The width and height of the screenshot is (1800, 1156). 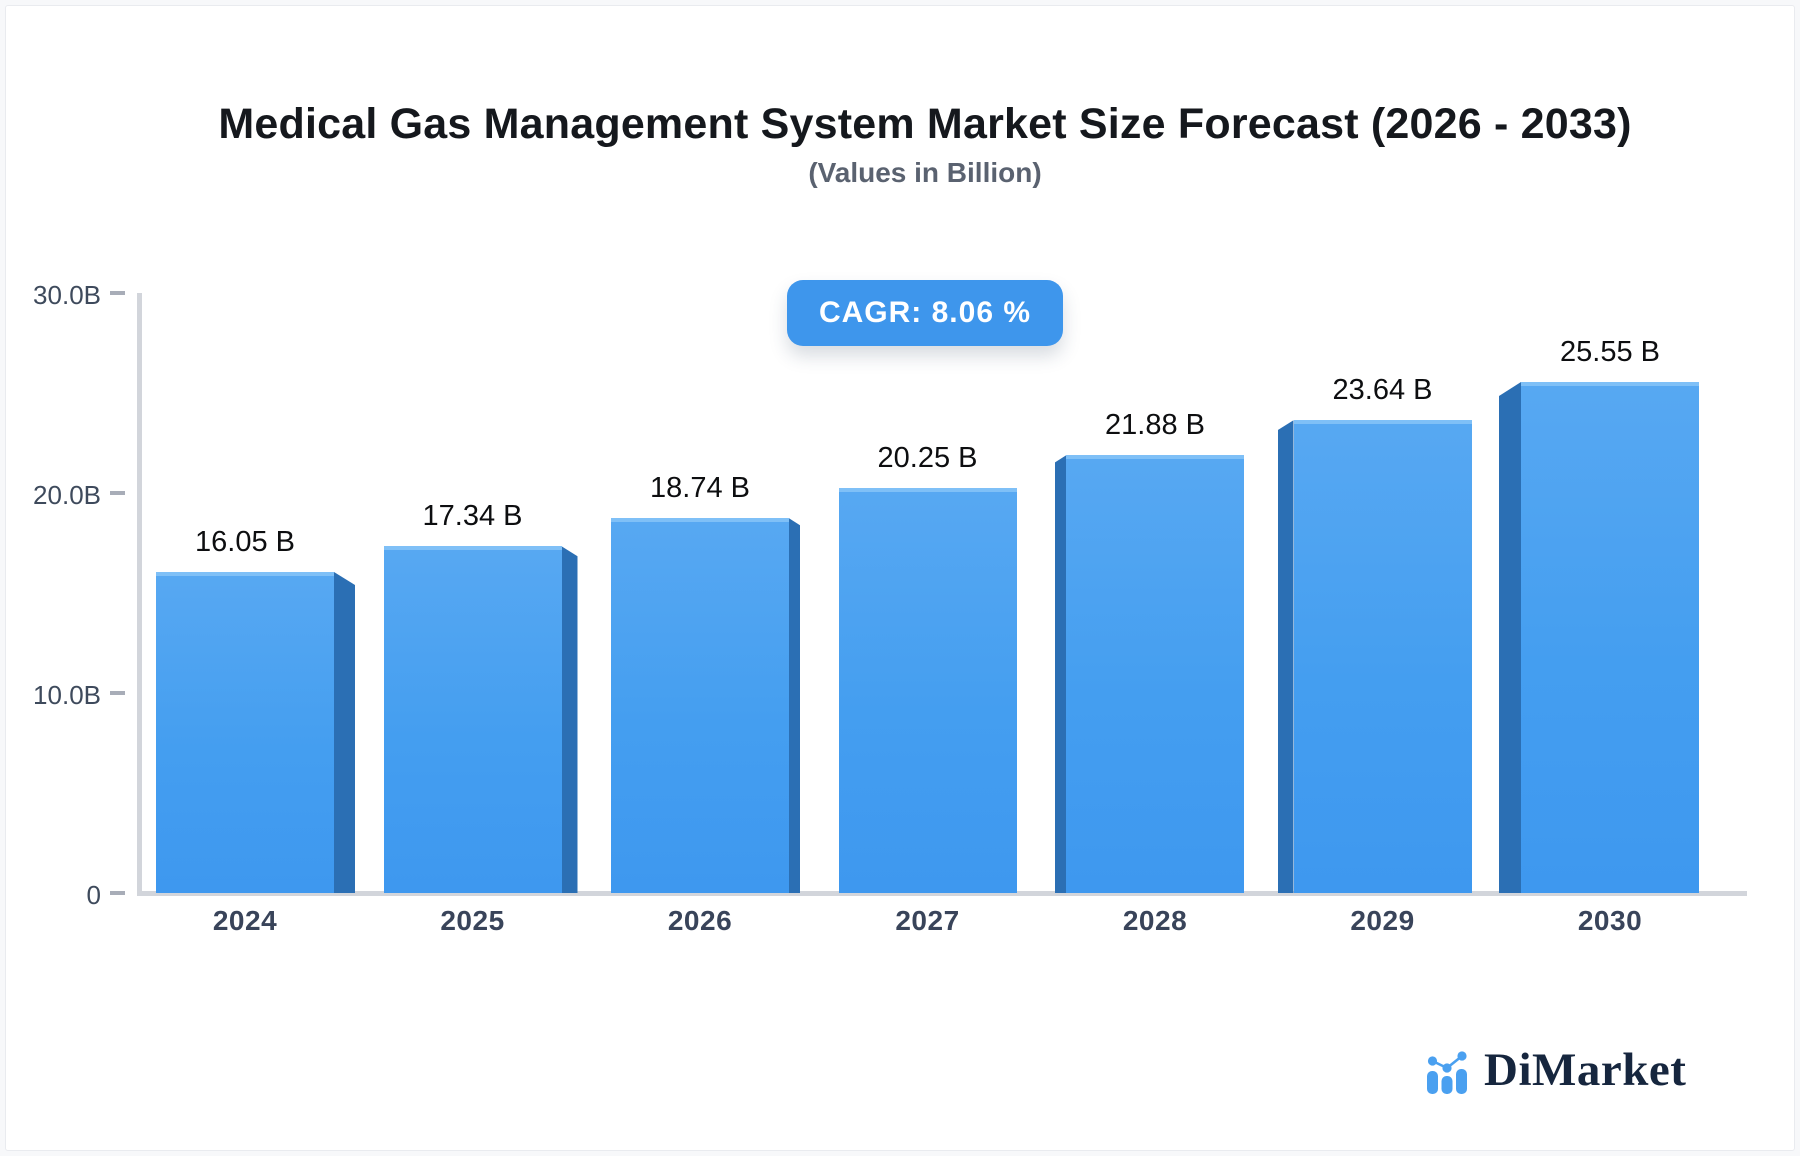 What do you see at coordinates (245, 920) in the screenshot?
I see `x-axis-label: 2024` at bounding box center [245, 920].